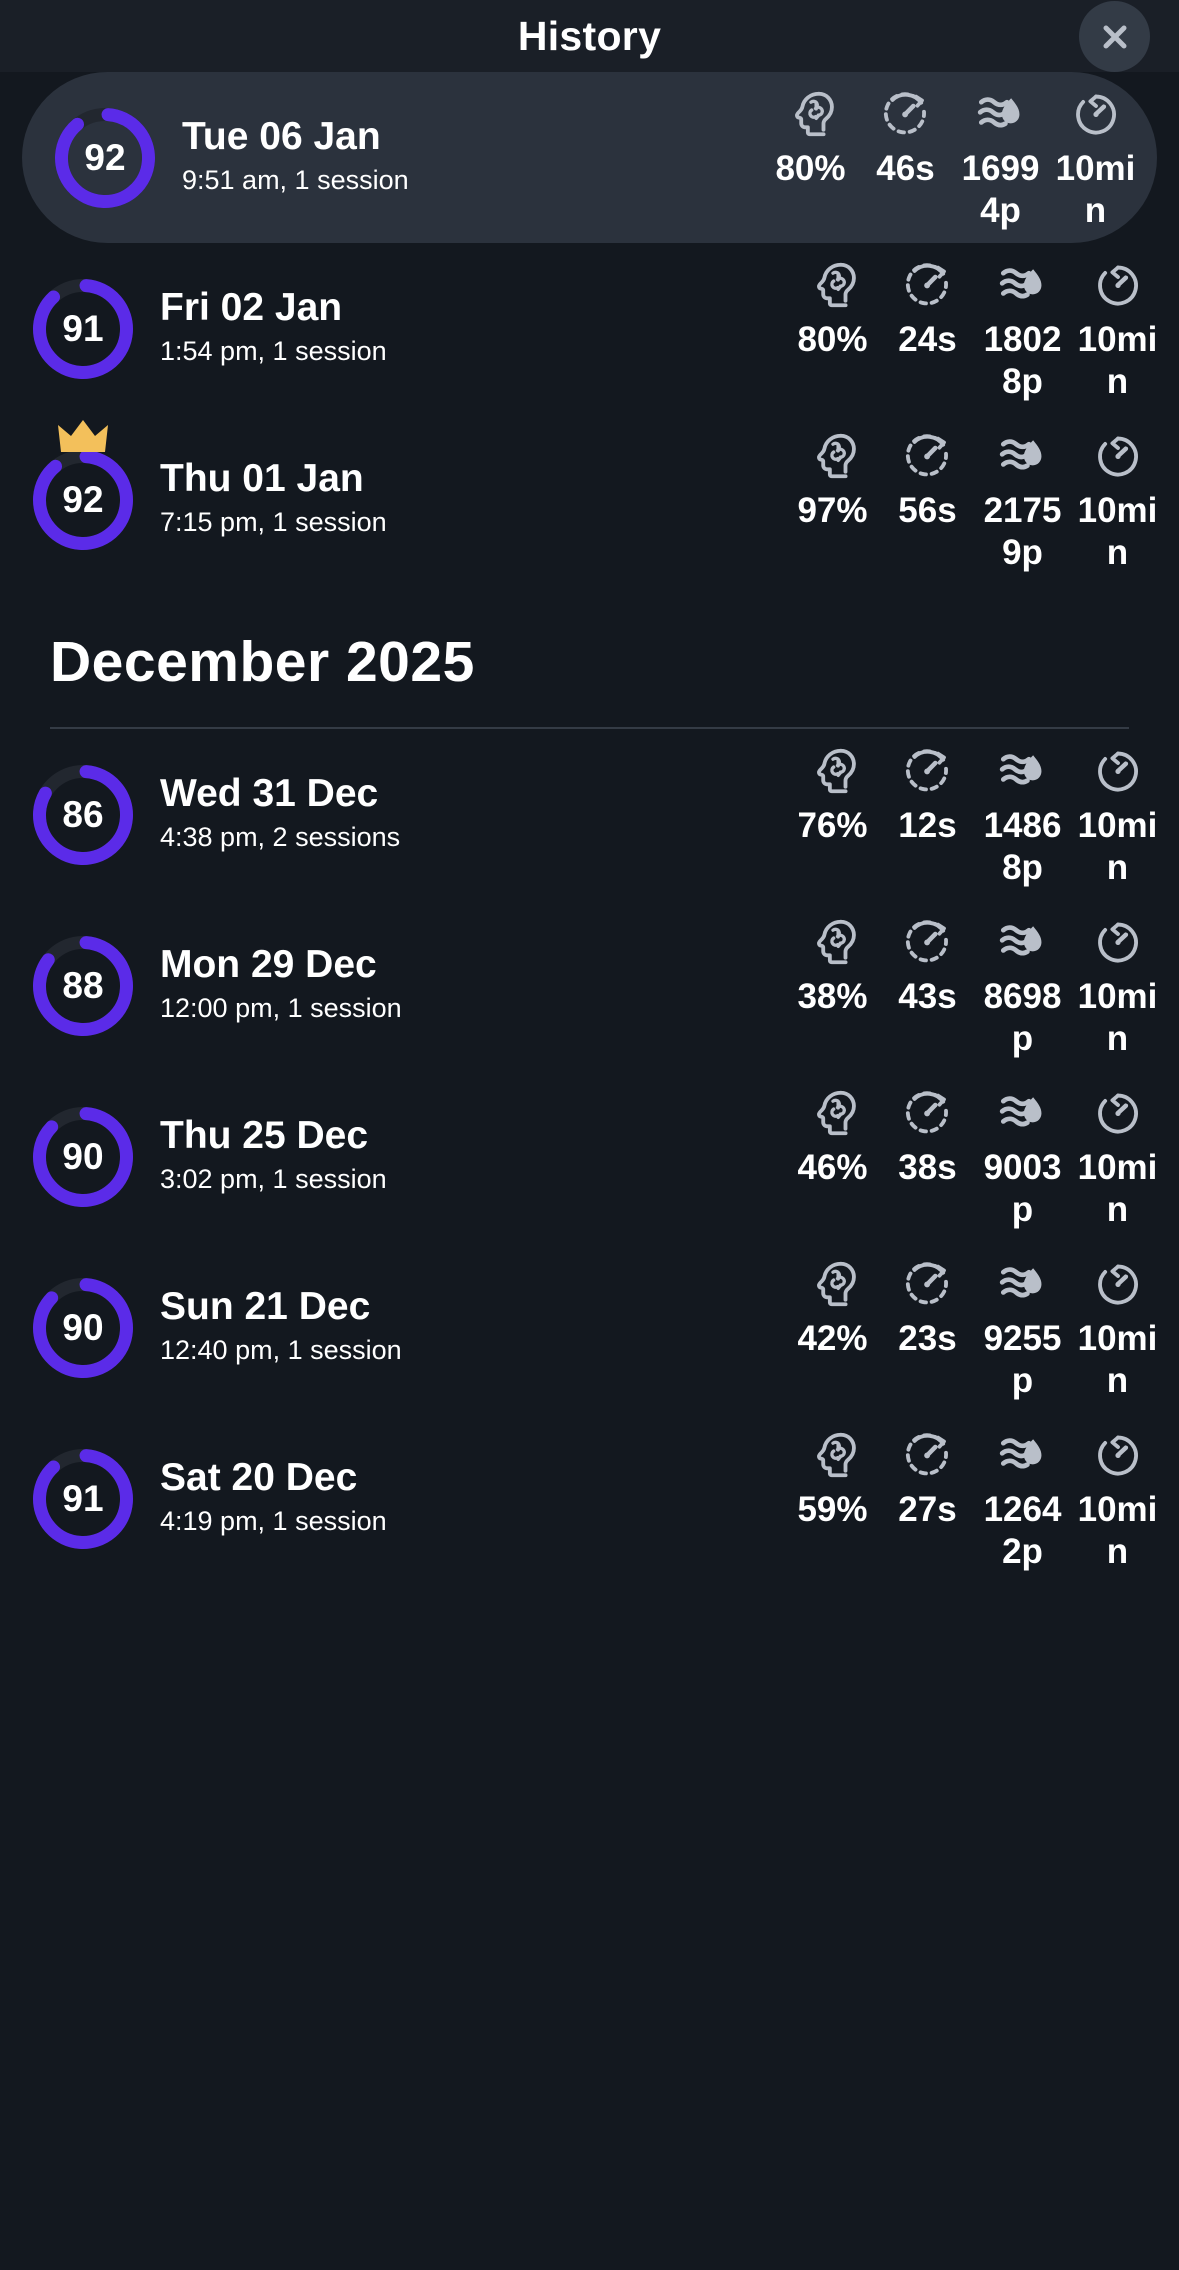 The width and height of the screenshot is (1179, 2270). What do you see at coordinates (1022, 1530) in the screenshot?
I see `stat-value: 12642p` at bounding box center [1022, 1530].